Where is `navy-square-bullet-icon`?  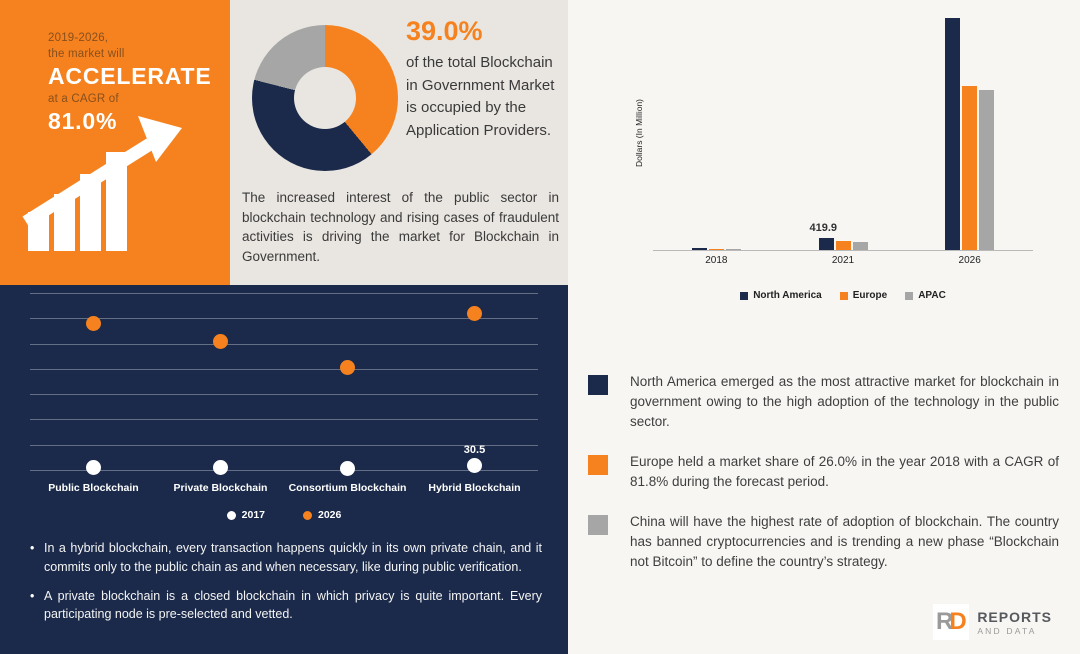
navy-square-bullet-icon is located at coordinates (598, 385).